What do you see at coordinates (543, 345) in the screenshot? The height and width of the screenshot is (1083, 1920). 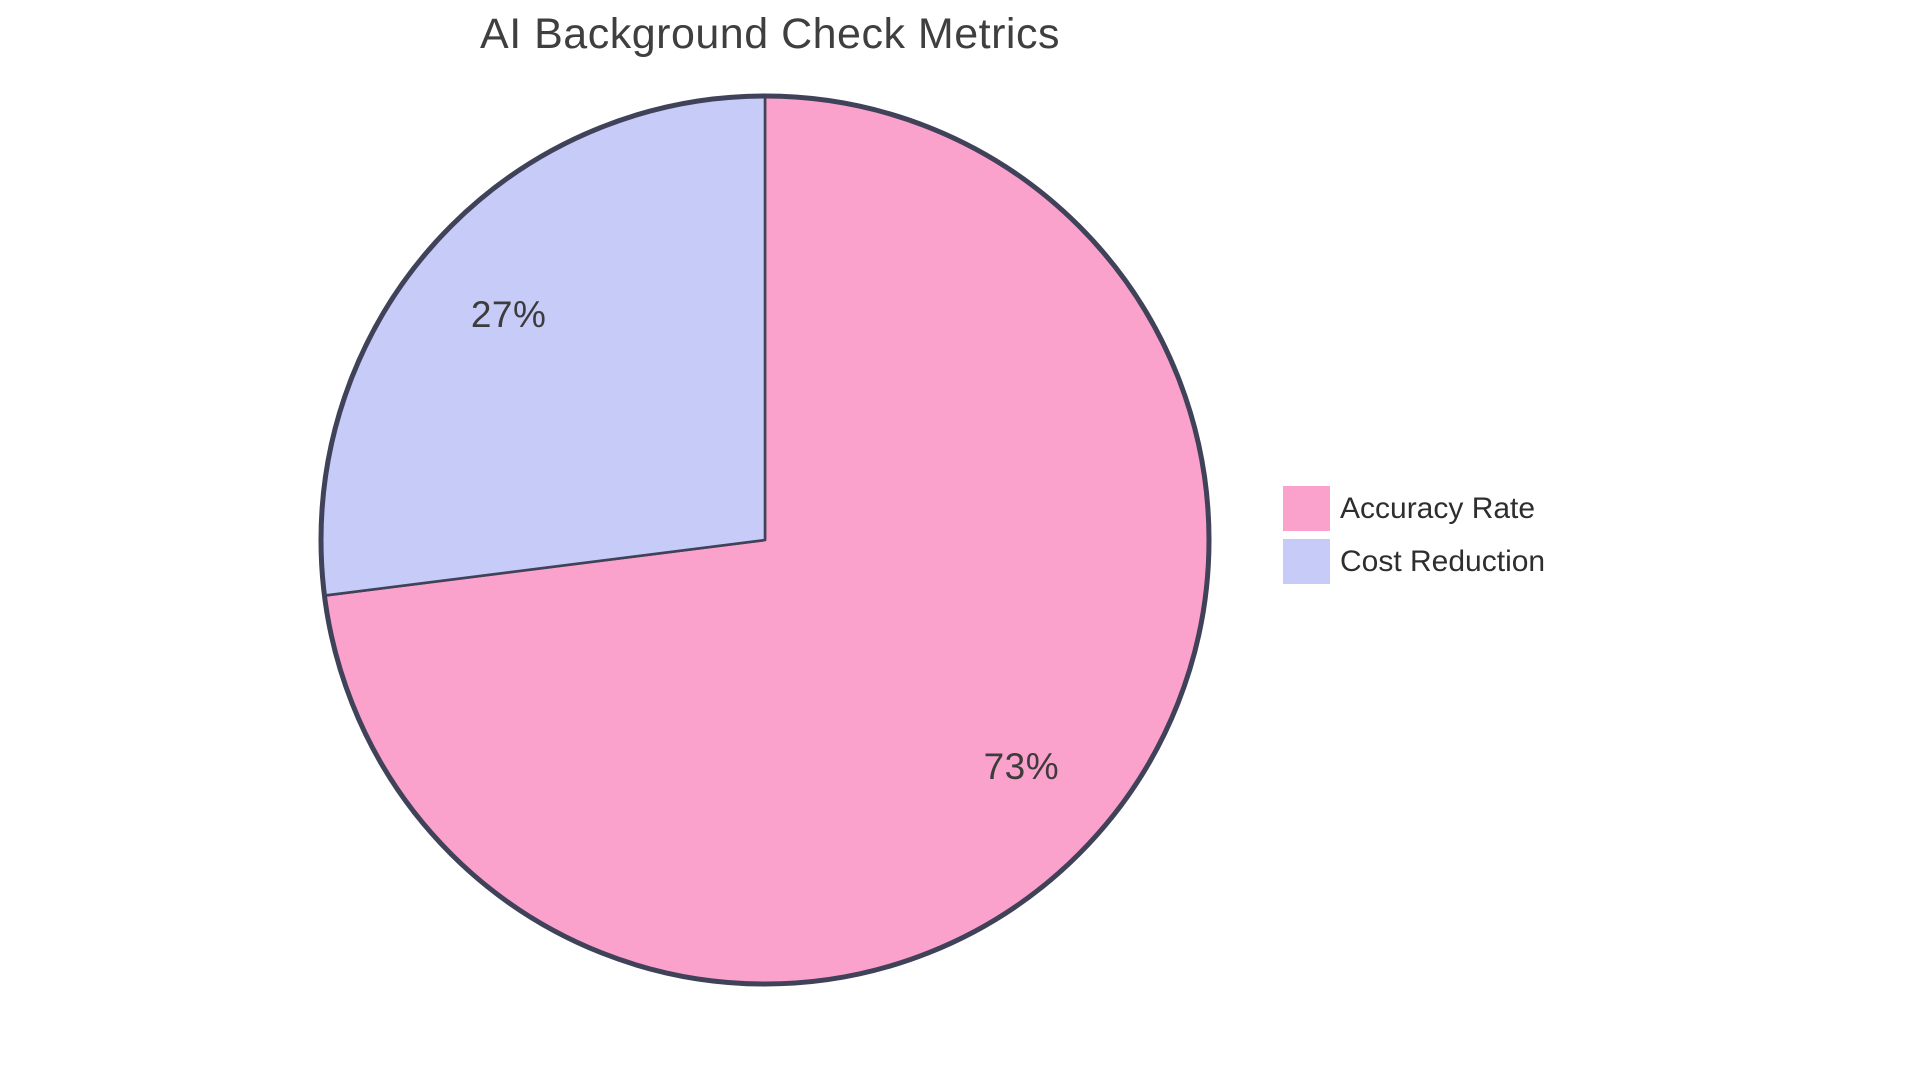 I see `pie-slice-cost-reduction` at bounding box center [543, 345].